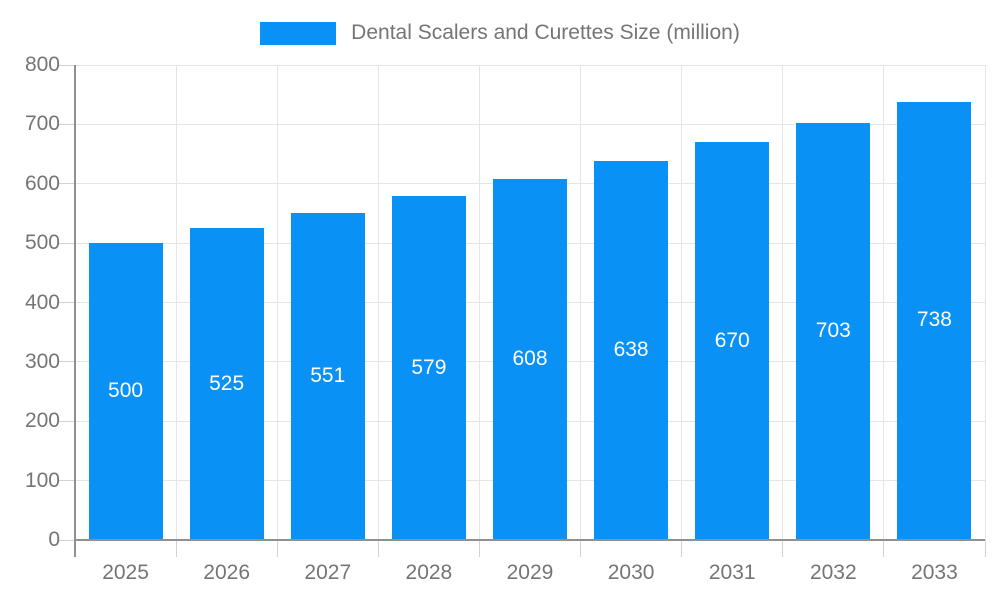  I want to click on bar-2026: 525, so click(226, 383).